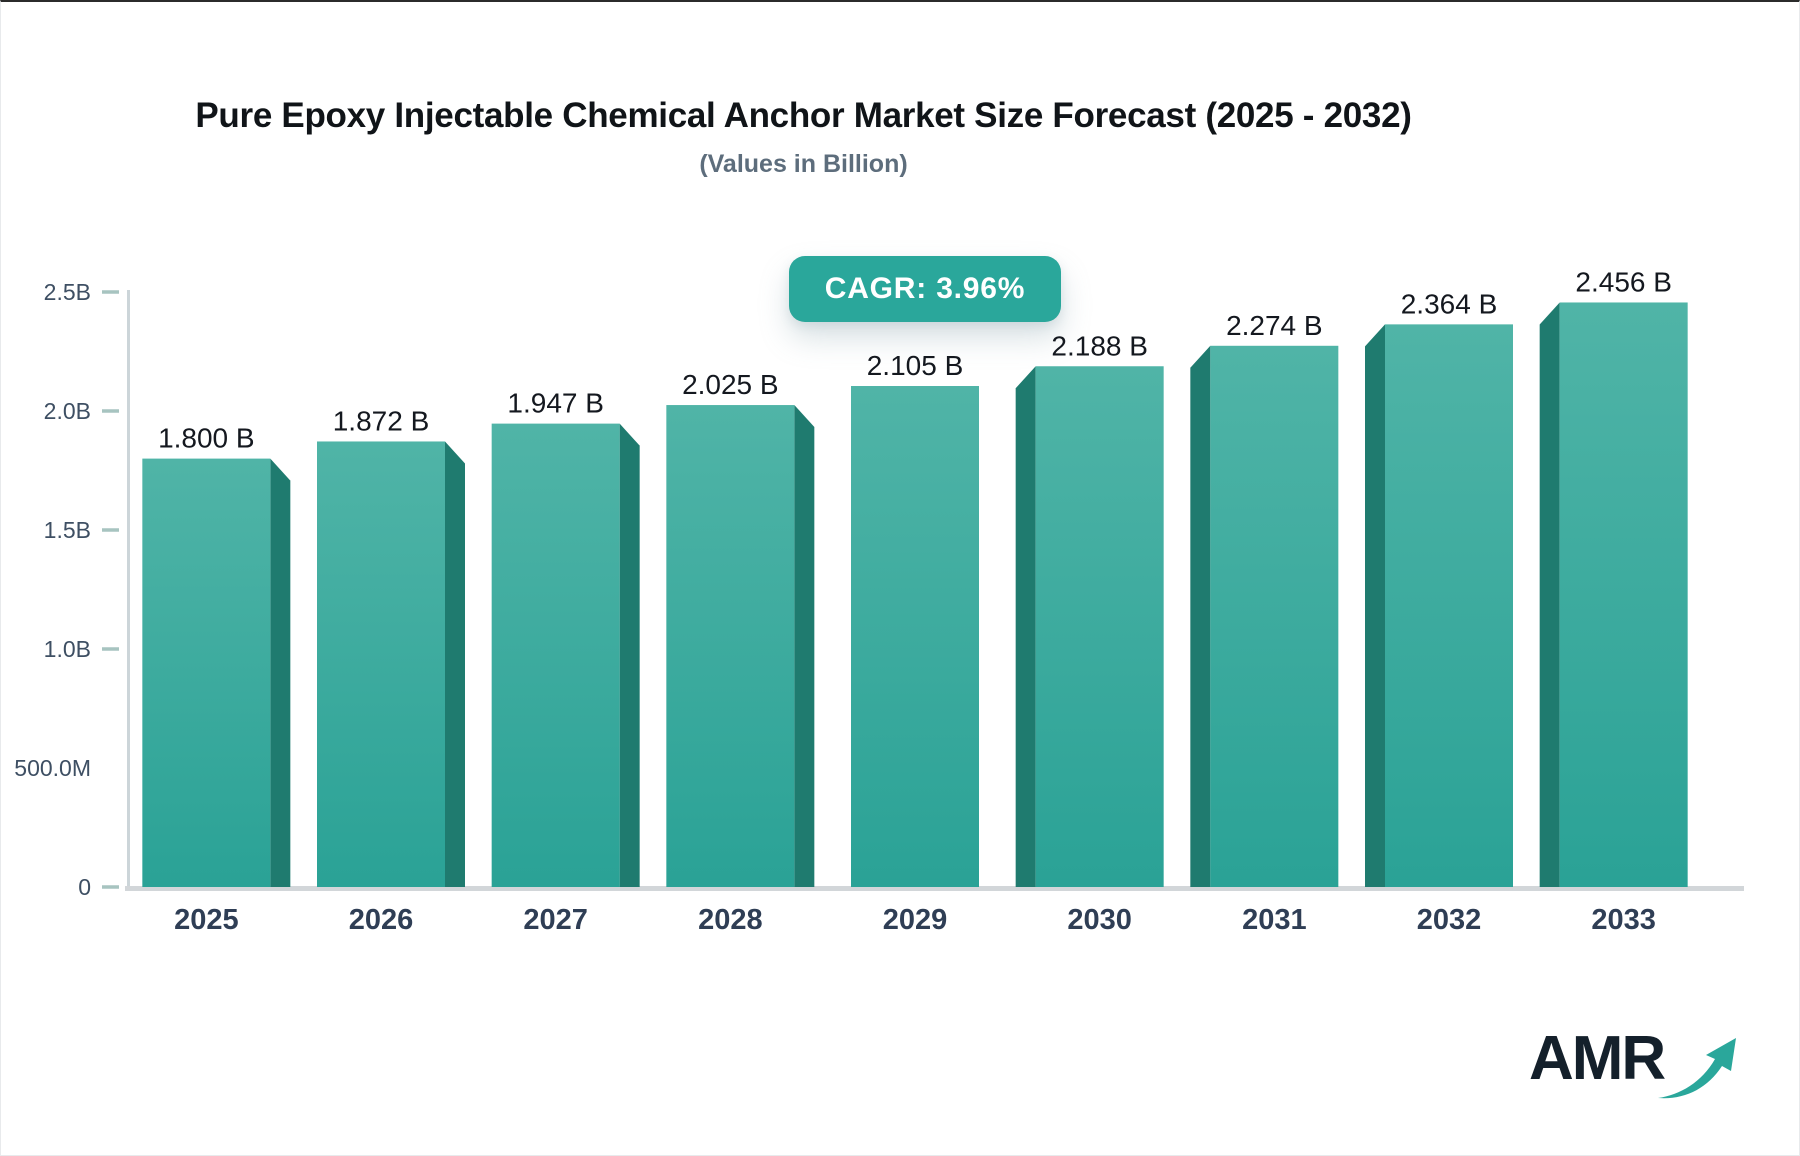 The height and width of the screenshot is (1156, 1800). I want to click on bar-value-label: 2.456 B, so click(1623, 281).